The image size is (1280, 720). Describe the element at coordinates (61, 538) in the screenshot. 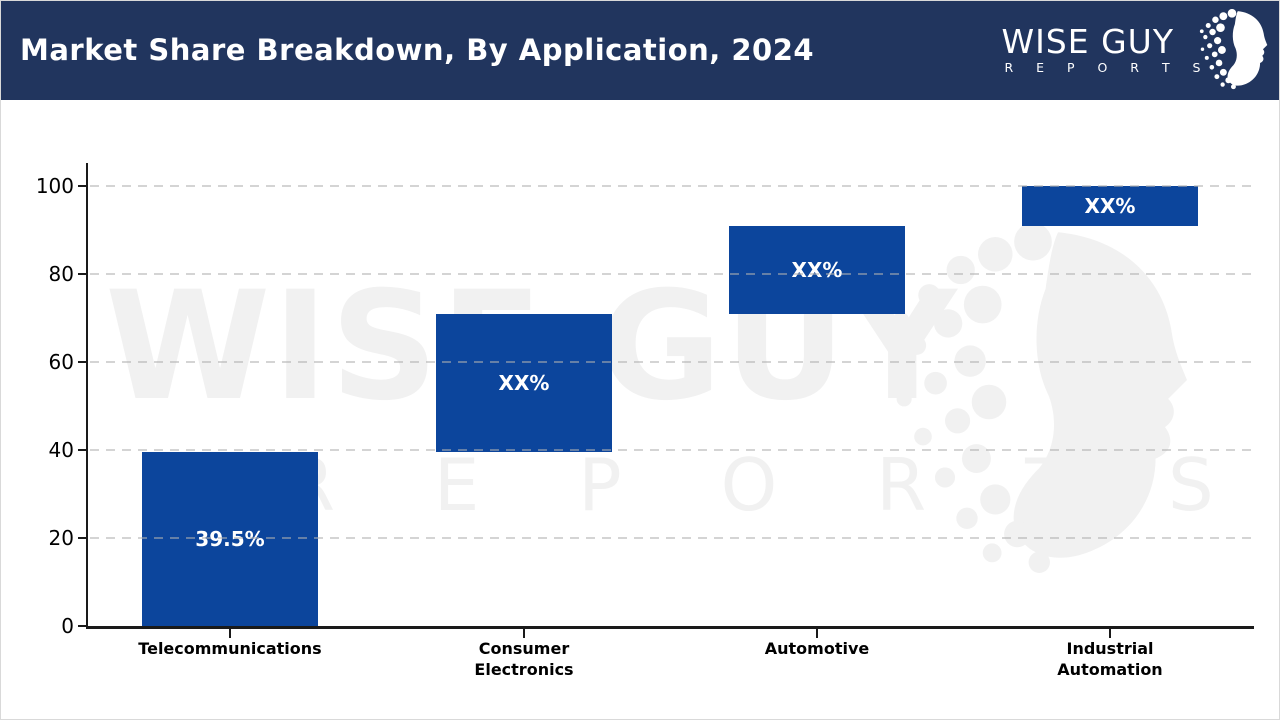

I see `y-tick-label: 20` at that location.